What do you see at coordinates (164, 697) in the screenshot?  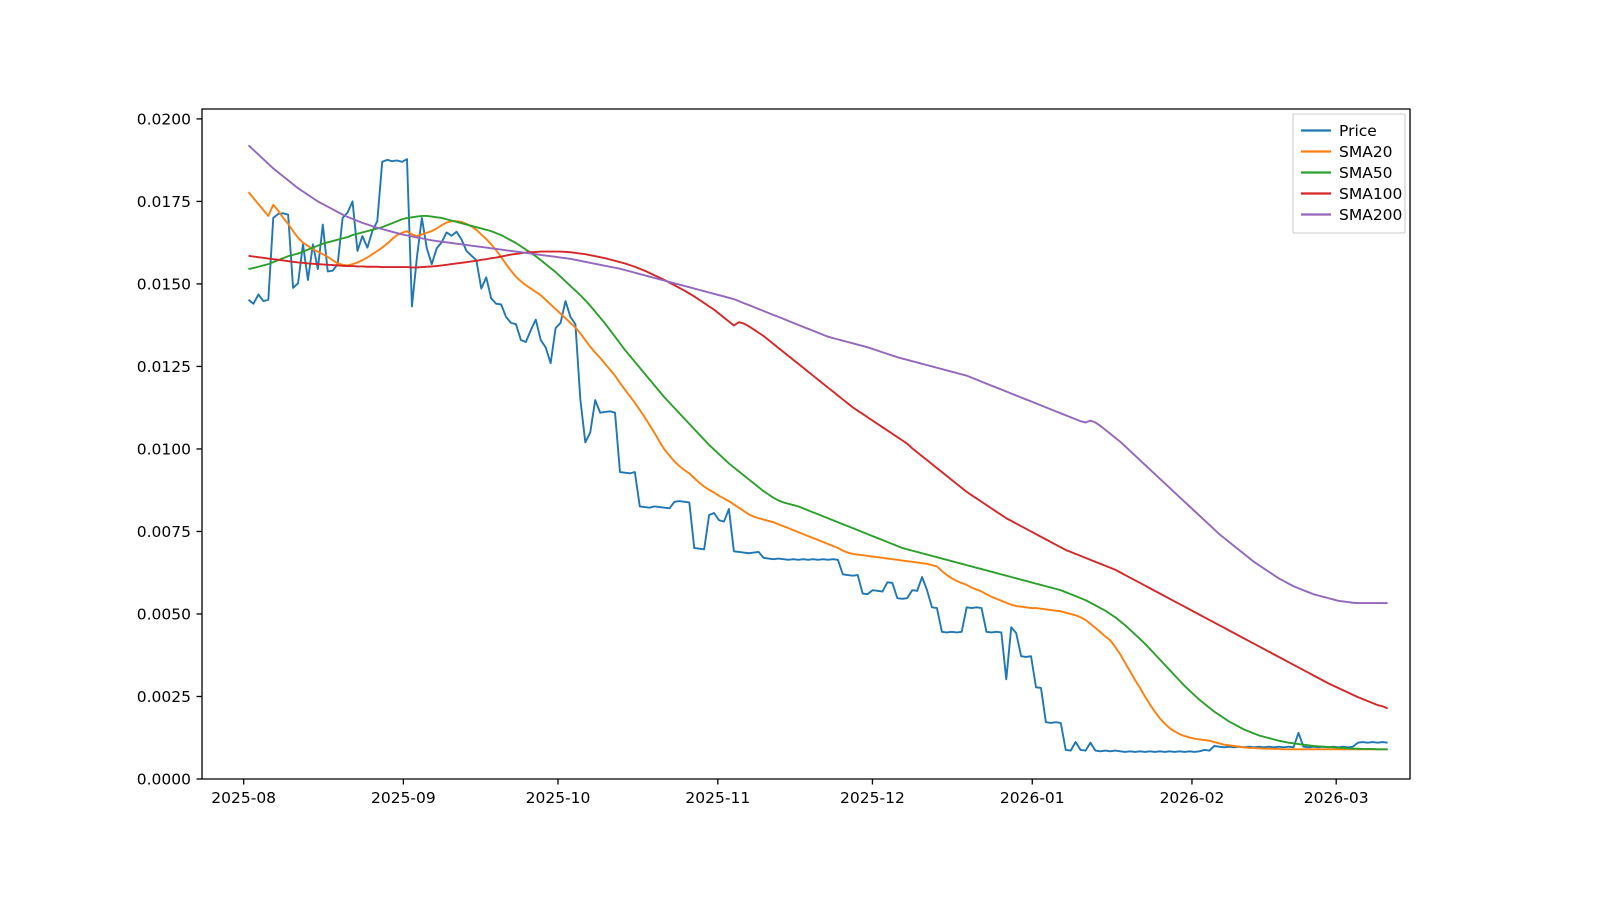 I see `y-tick-label: 0.0025` at bounding box center [164, 697].